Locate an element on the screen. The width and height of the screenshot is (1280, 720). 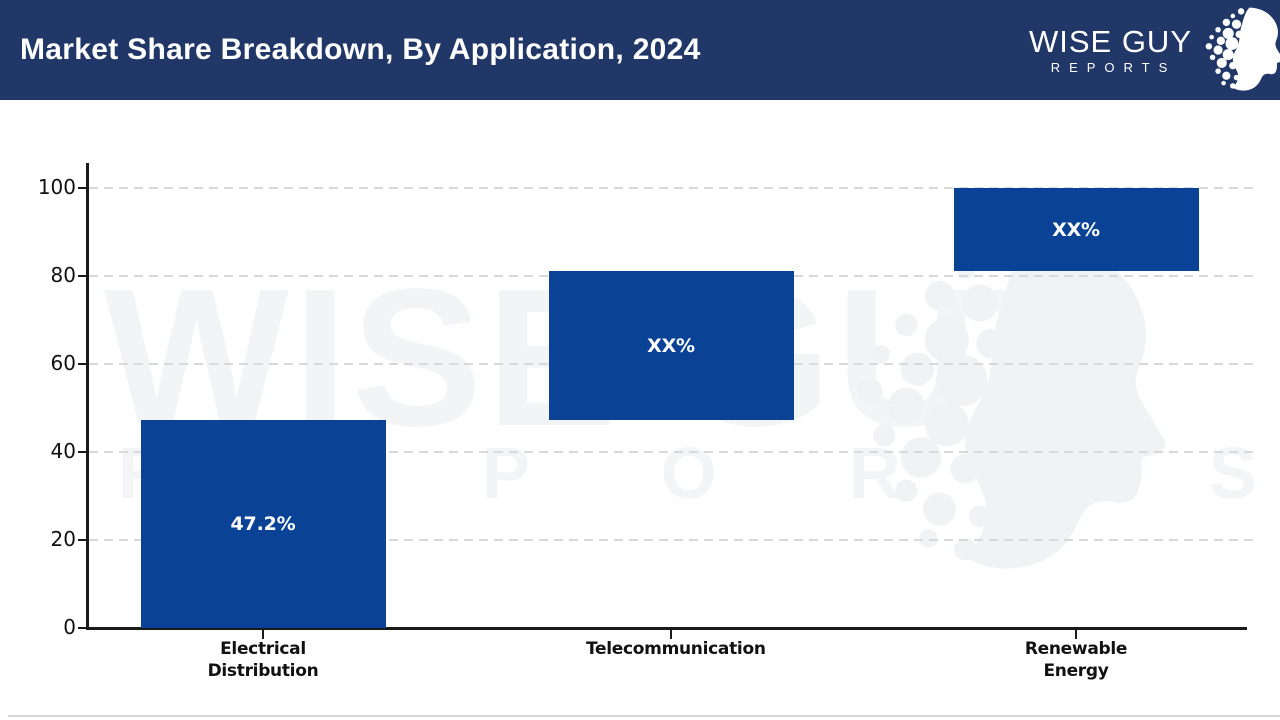
bar-segment: 47.2% is located at coordinates (263, 524).